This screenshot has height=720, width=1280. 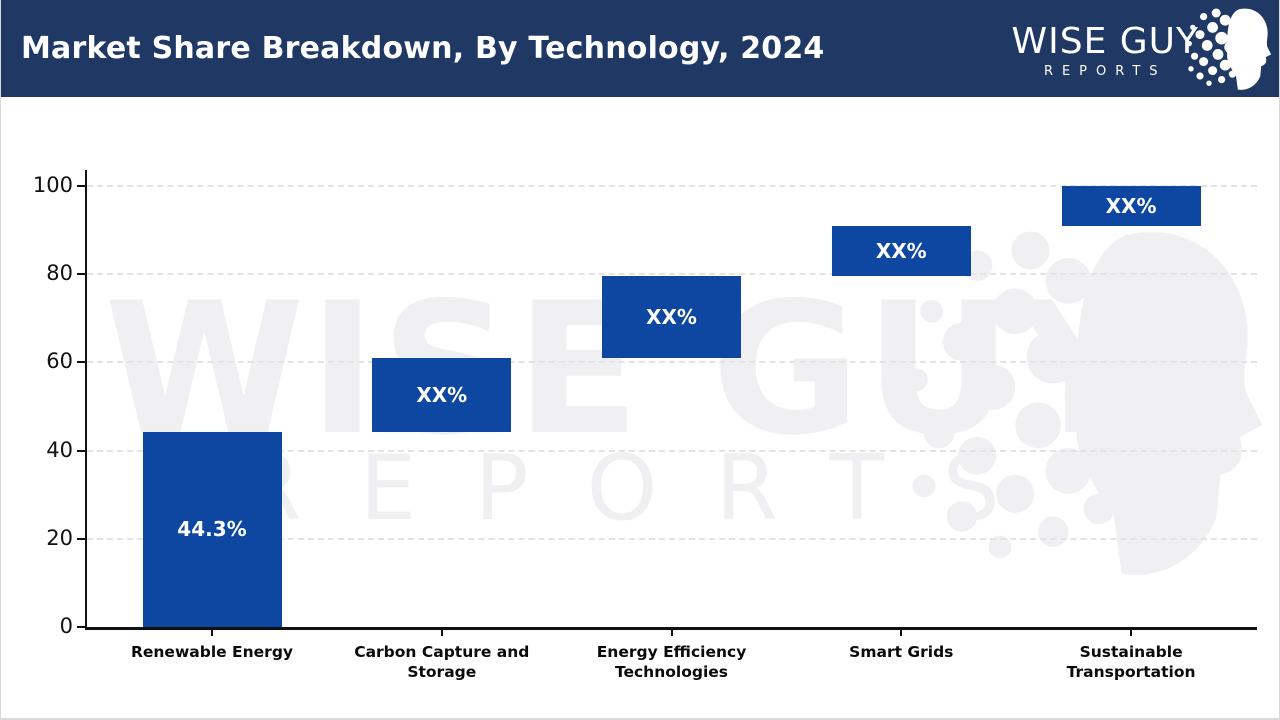 I want to click on x-axis-spine, so click(x=671, y=628).